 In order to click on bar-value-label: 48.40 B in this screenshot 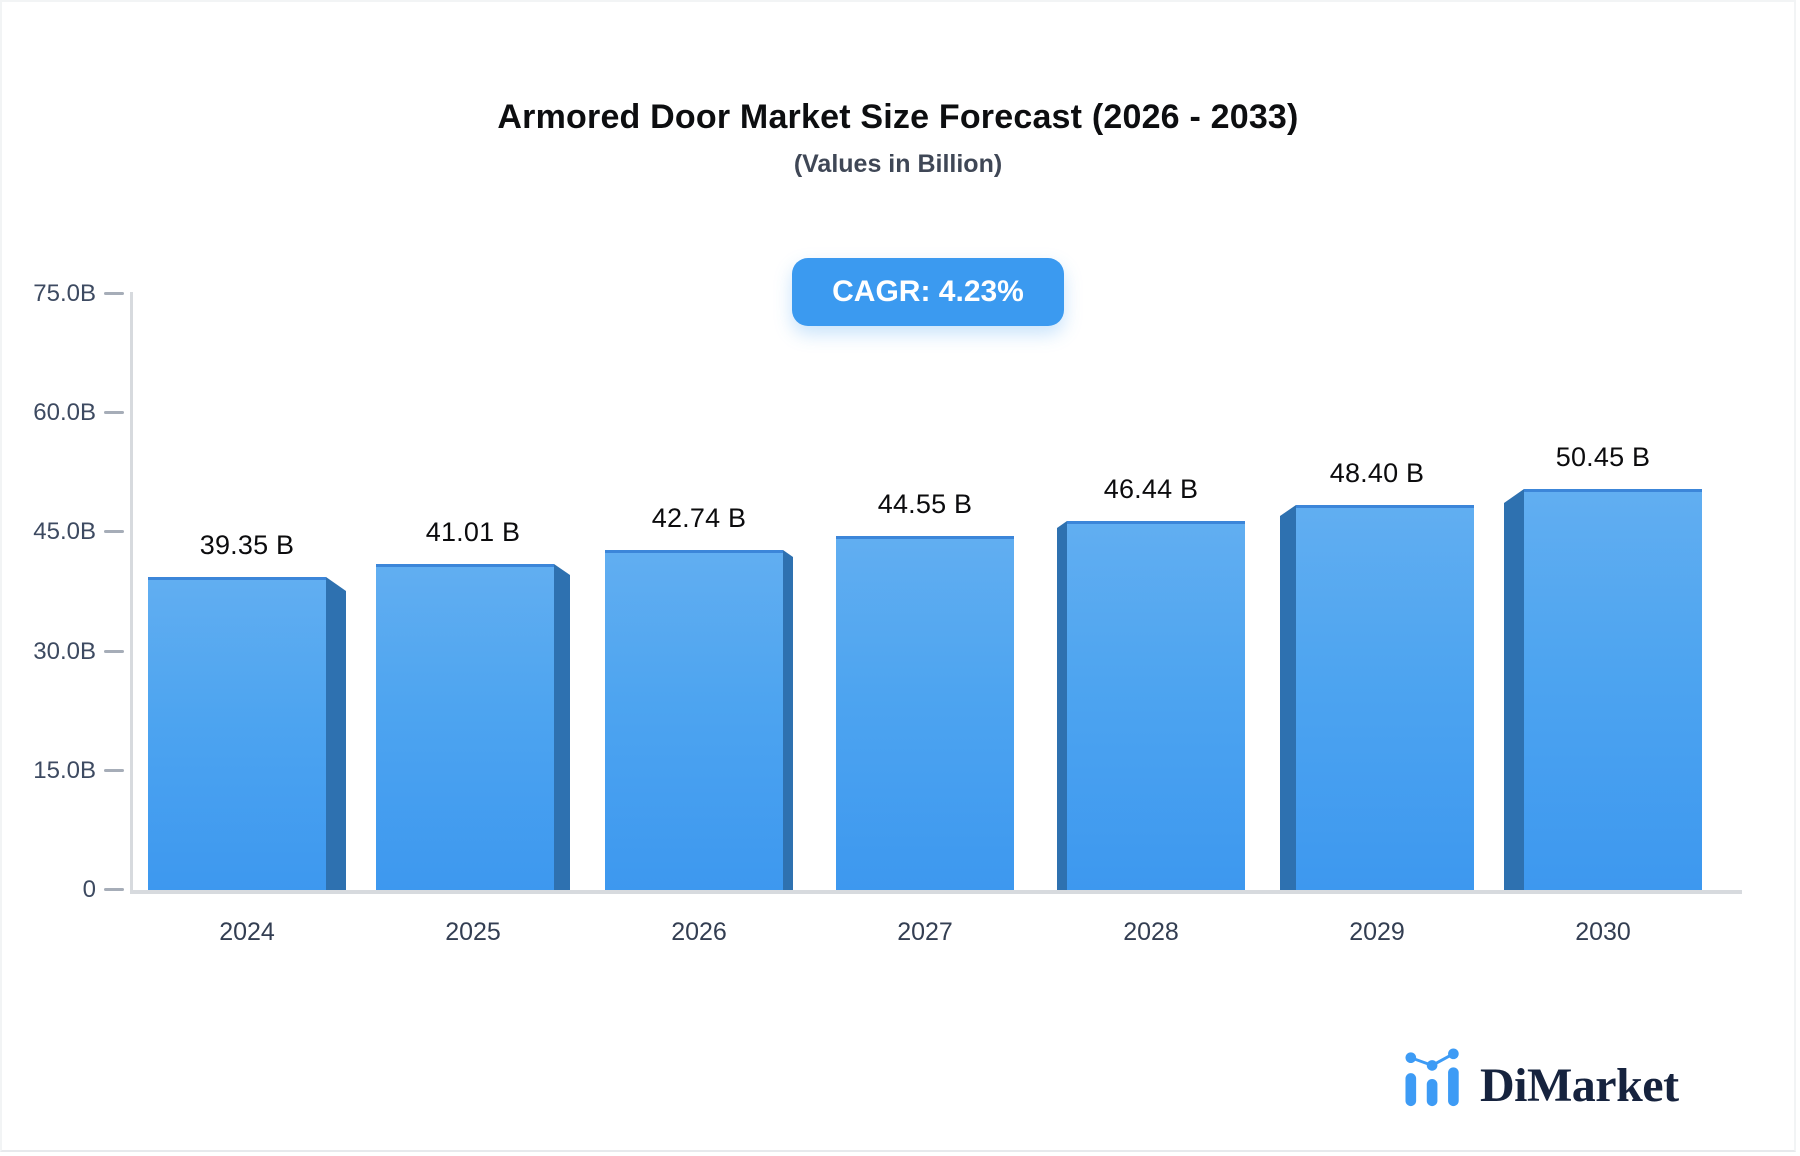, I will do `click(1377, 473)`.